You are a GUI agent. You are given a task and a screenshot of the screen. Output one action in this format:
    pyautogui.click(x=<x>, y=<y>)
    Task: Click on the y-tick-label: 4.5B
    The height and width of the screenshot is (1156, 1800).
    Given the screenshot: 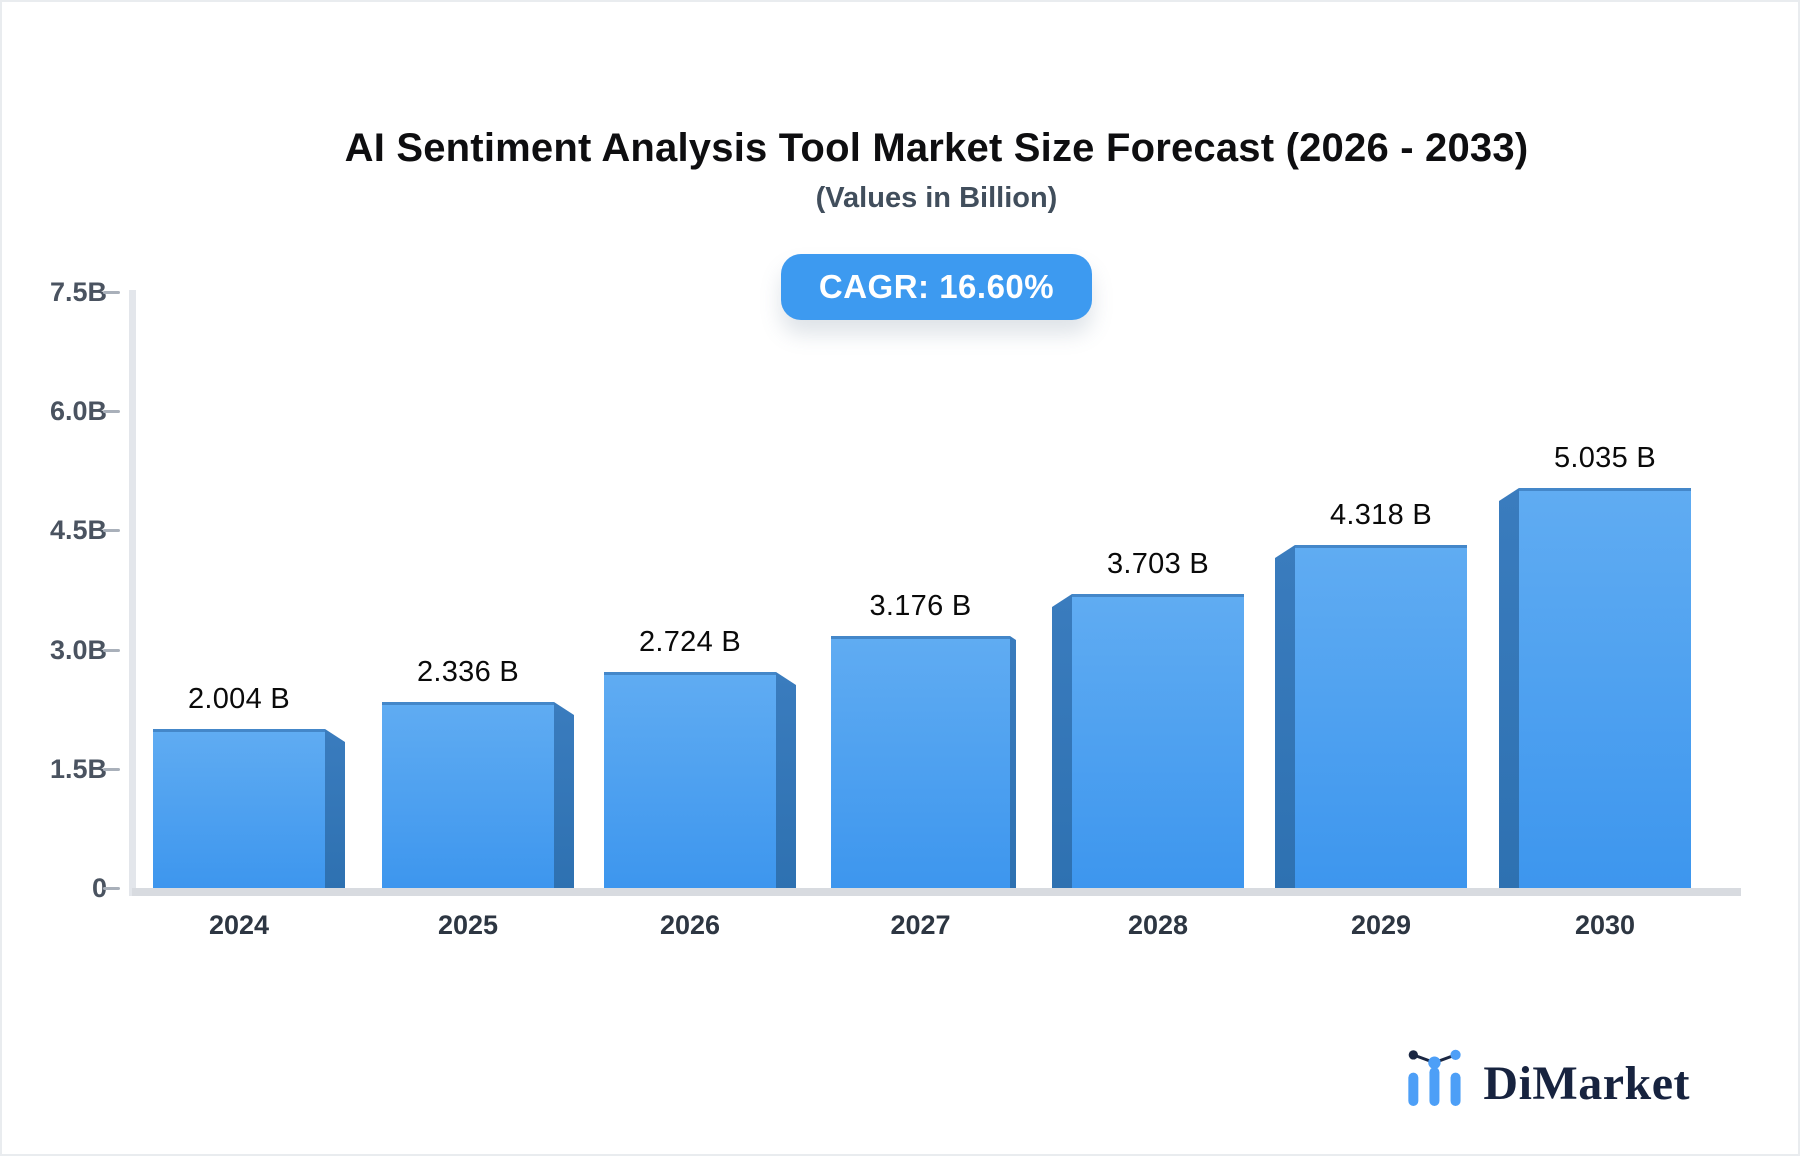 What is the action you would take?
    pyautogui.click(x=78, y=530)
    